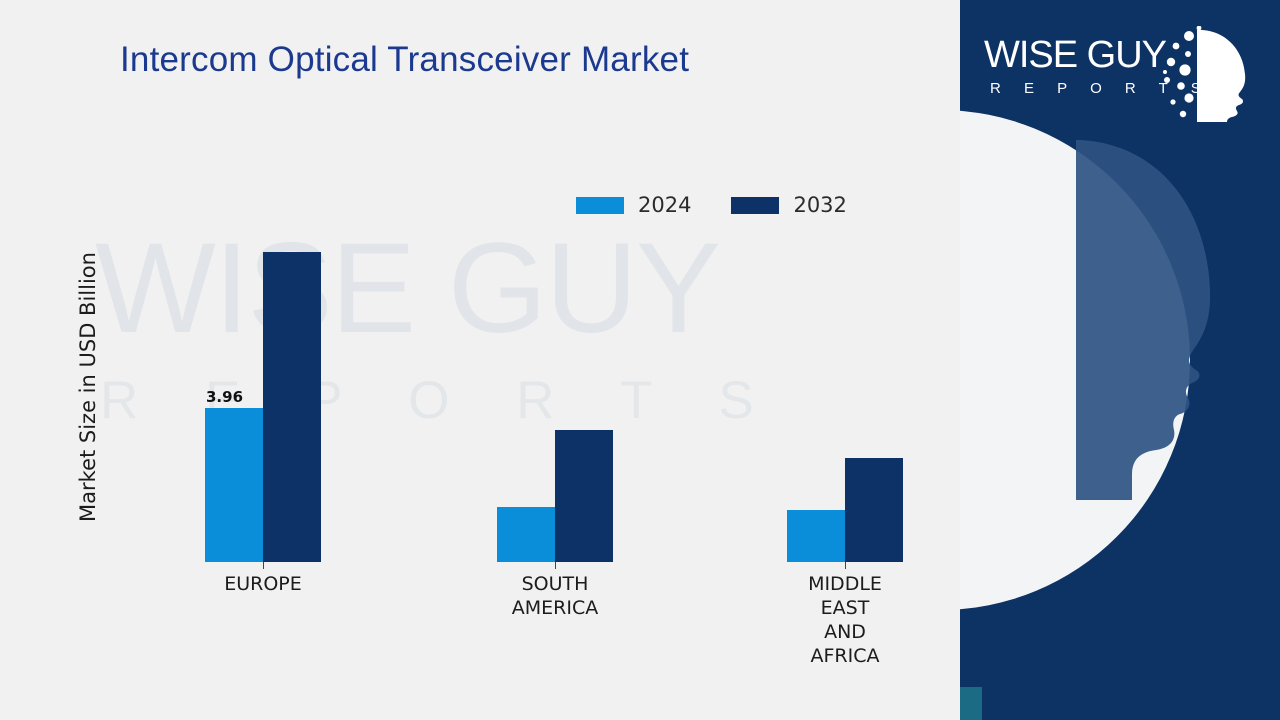  I want to click on logo-head-icon, so click(1204, 74).